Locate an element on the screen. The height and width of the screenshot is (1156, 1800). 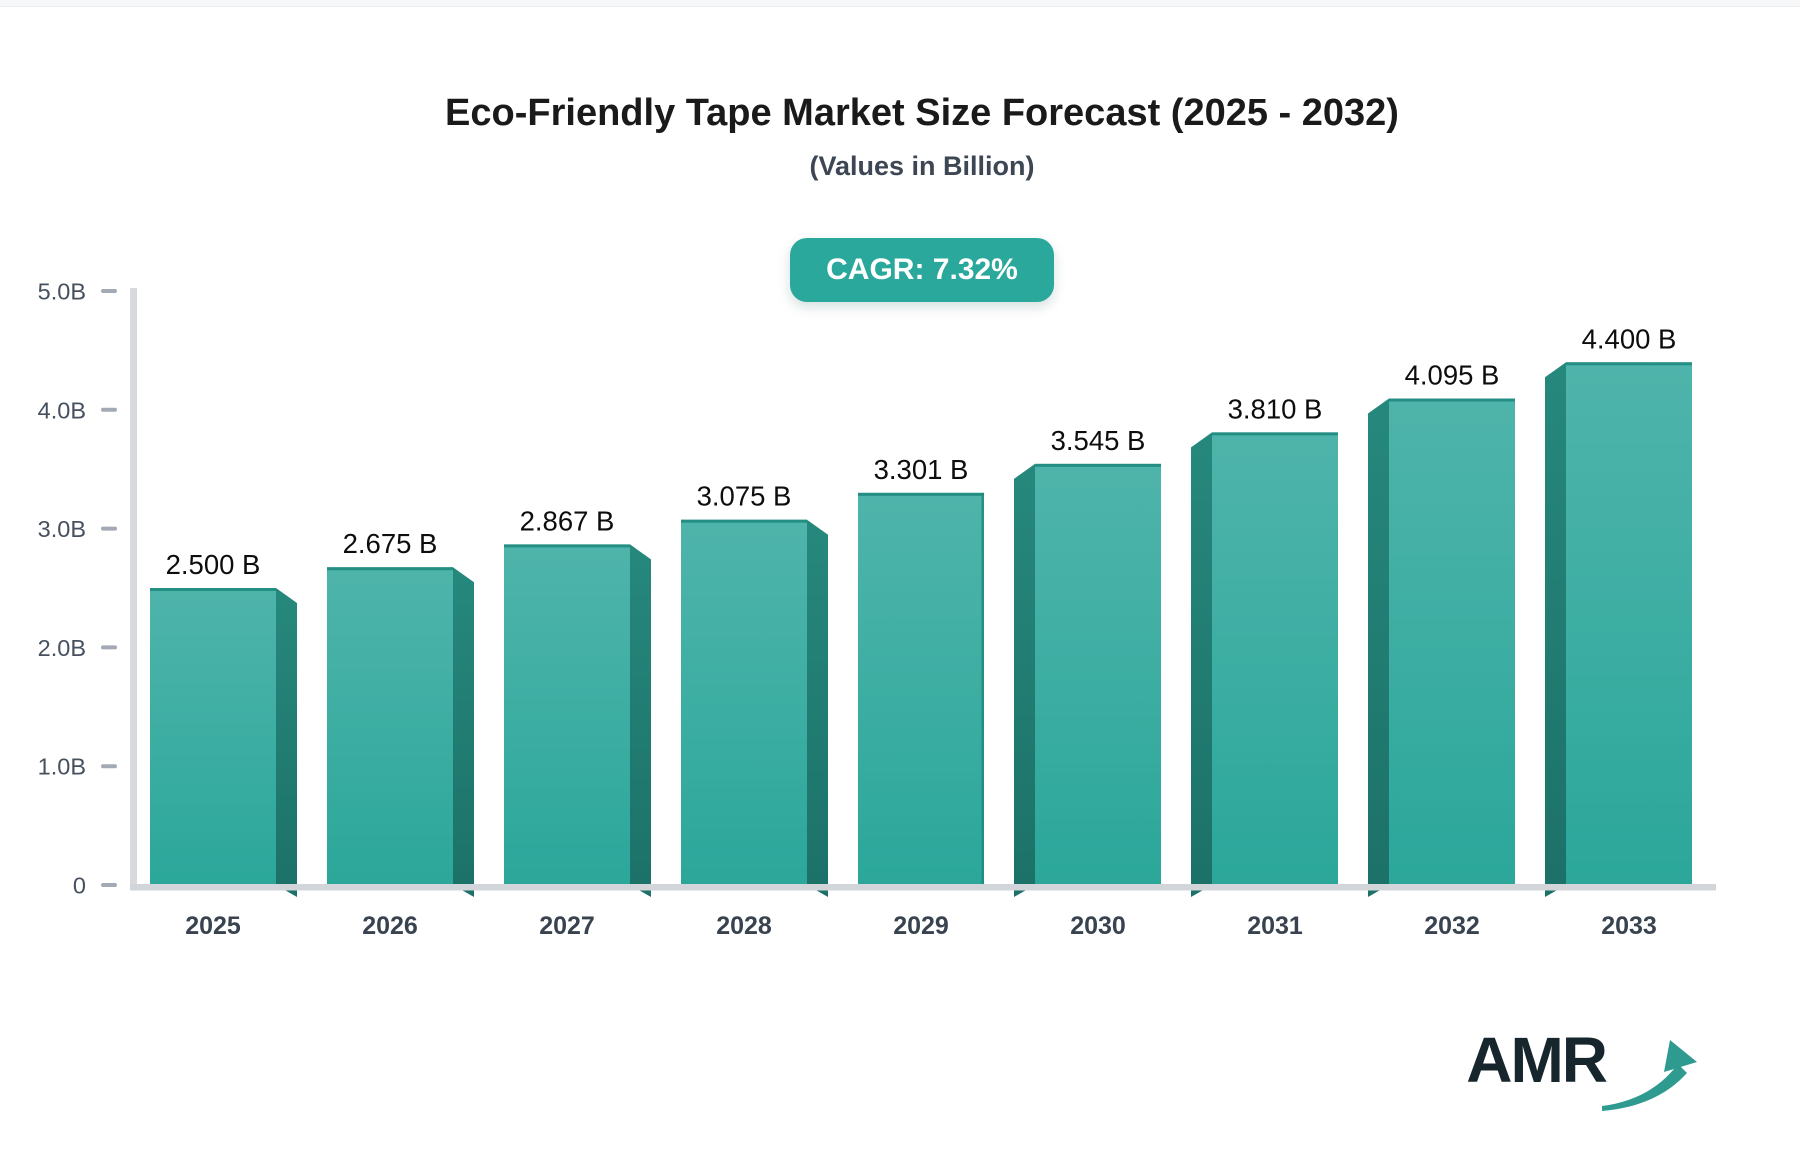
x-axis-tick-label: 2028 is located at coordinates (744, 926).